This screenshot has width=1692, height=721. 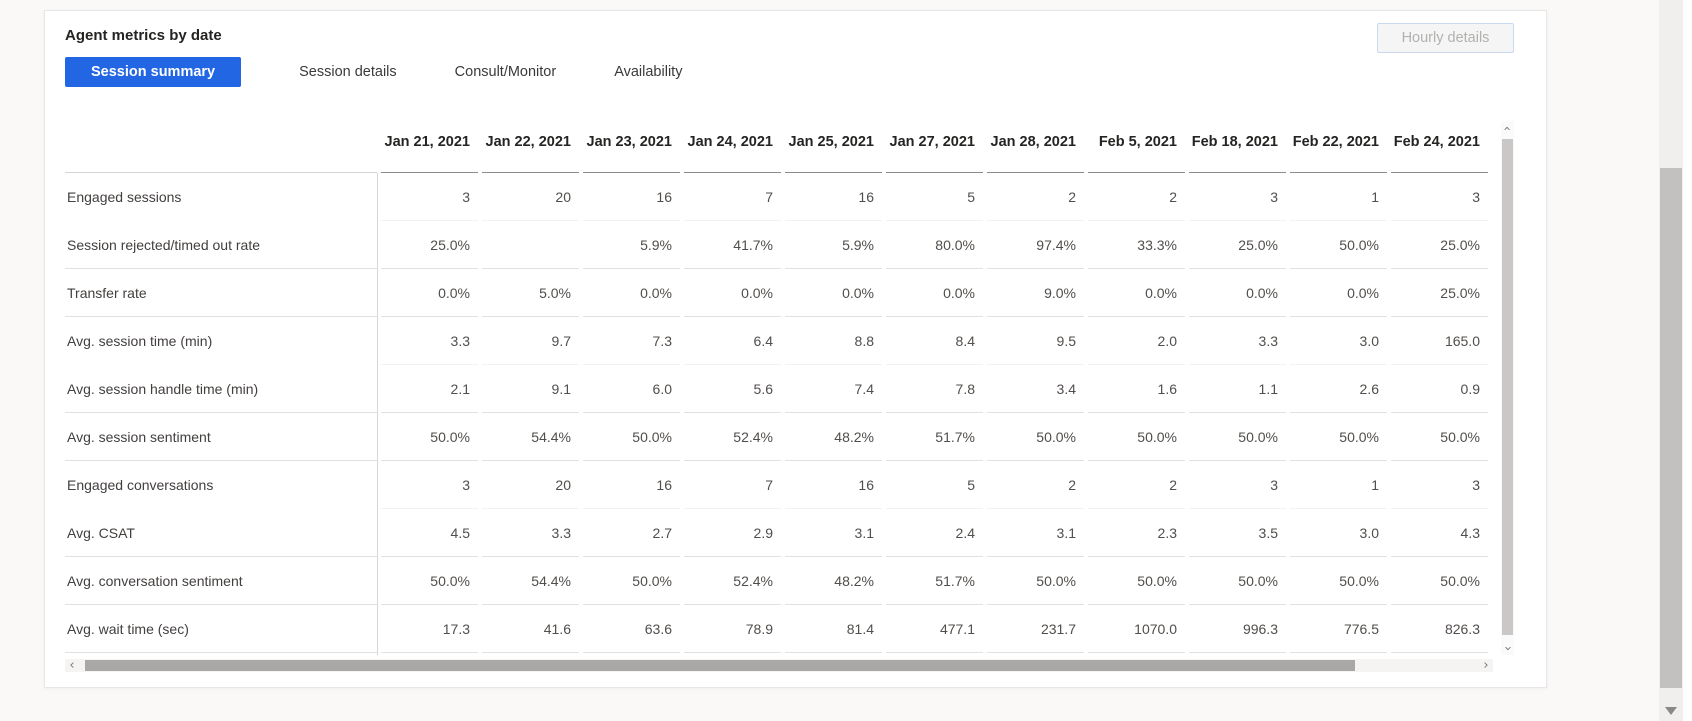 What do you see at coordinates (429, 533) in the screenshot?
I see `table-cell: 4.5` at bounding box center [429, 533].